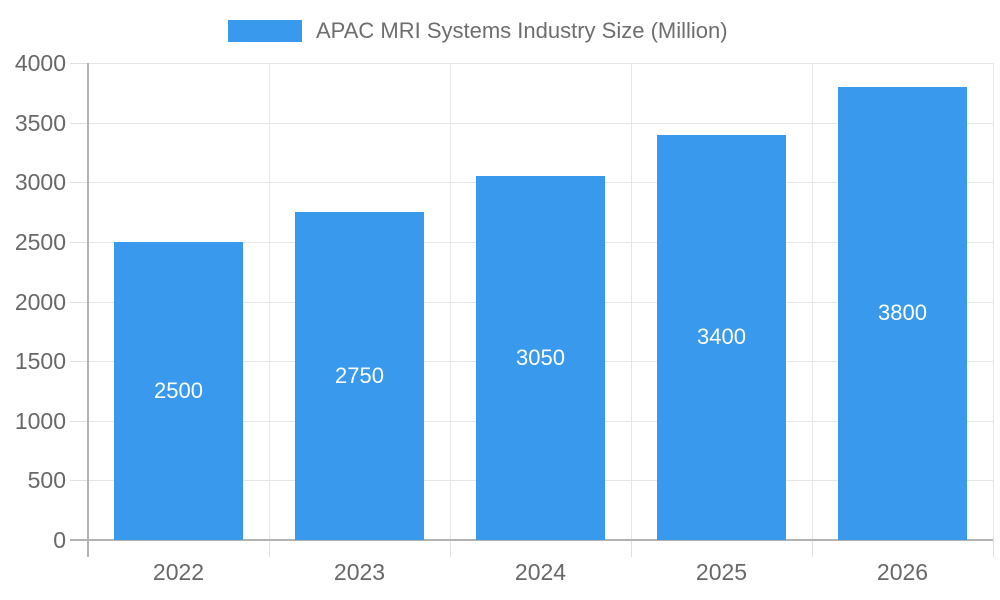 The image size is (1000, 600). I want to click on x-axis-tick-label: 2024, so click(540, 572).